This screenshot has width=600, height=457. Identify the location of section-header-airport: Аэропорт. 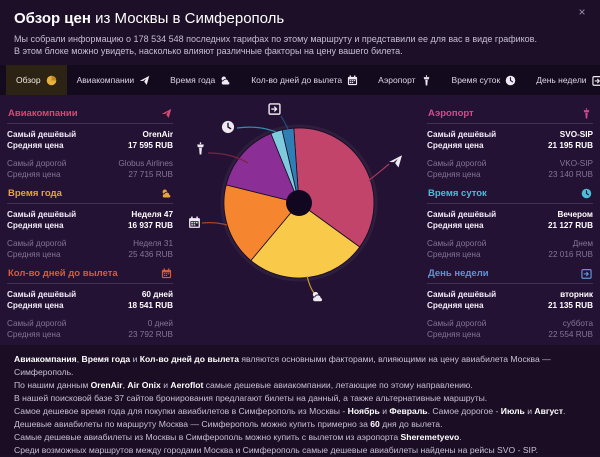
(510, 115).